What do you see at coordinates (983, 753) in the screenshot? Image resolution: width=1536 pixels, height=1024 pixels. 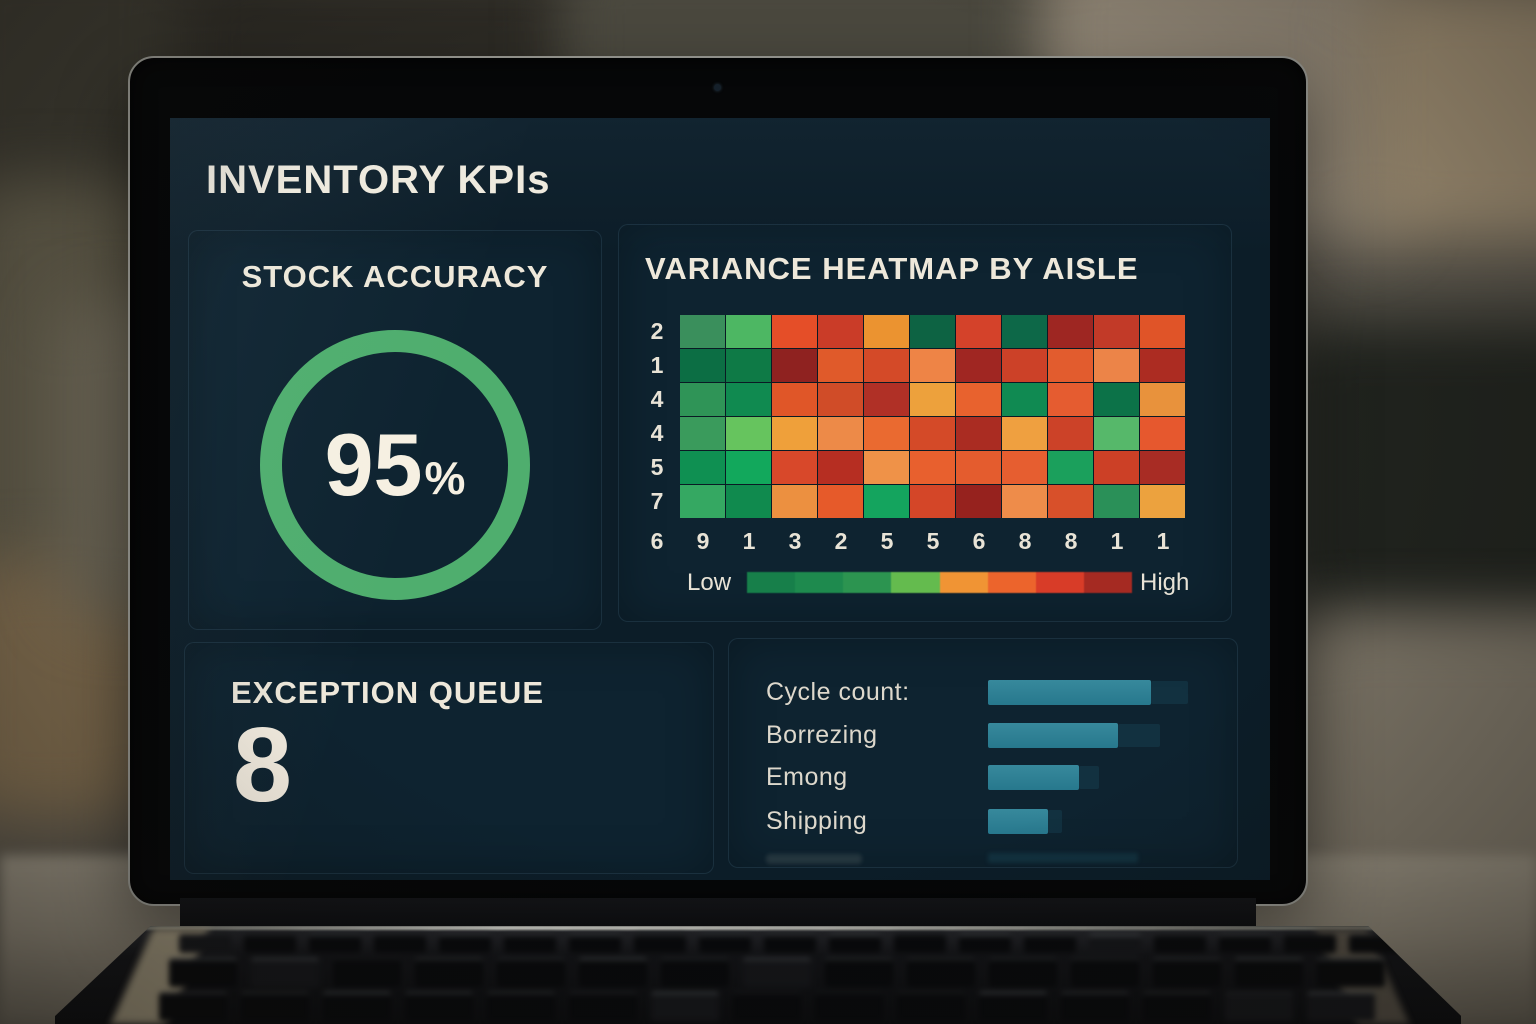 I see `category-bars-panel: Cycle count: Borrezing Emong Shipping` at bounding box center [983, 753].